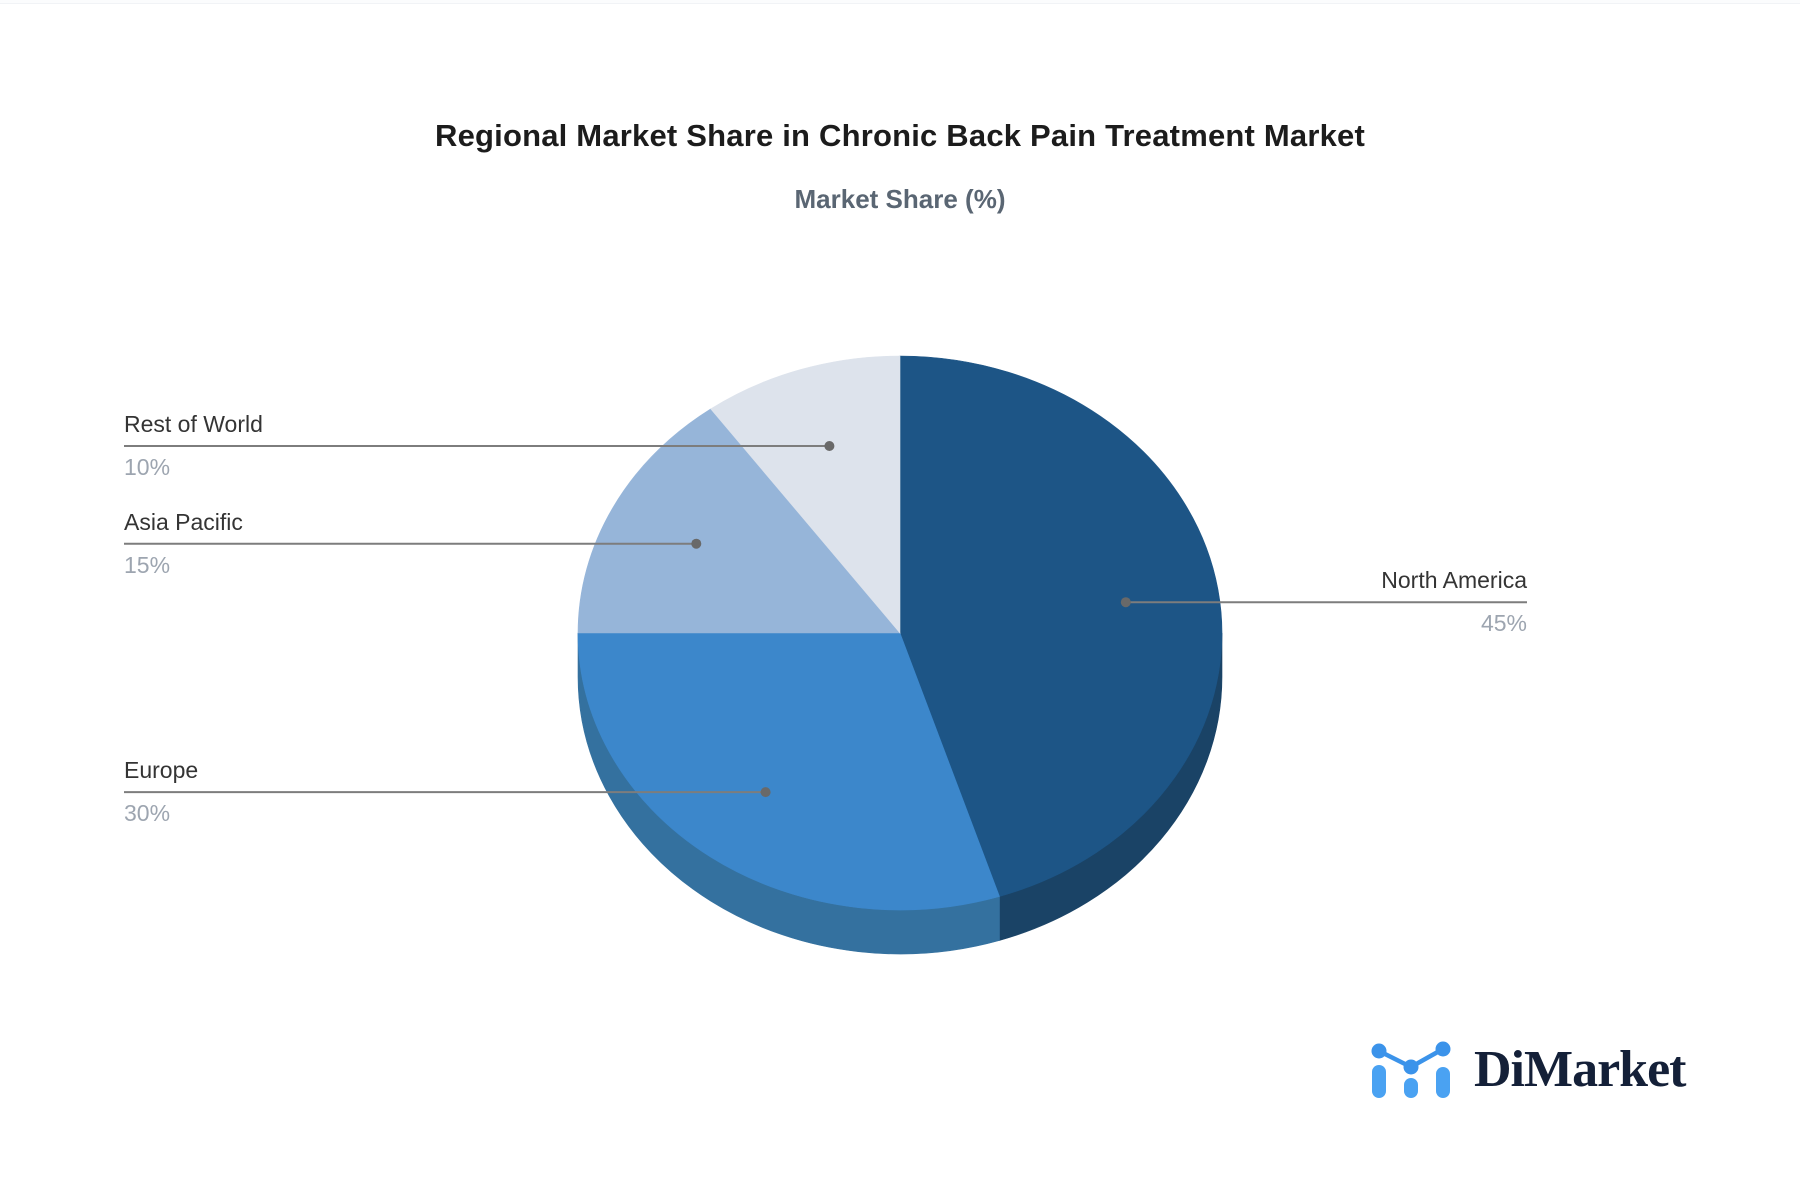 The width and height of the screenshot is (1800, 1196). Describe the element at coordinates (1503, 623) in the screenshot. I see `slice-value: 45%` at that location.